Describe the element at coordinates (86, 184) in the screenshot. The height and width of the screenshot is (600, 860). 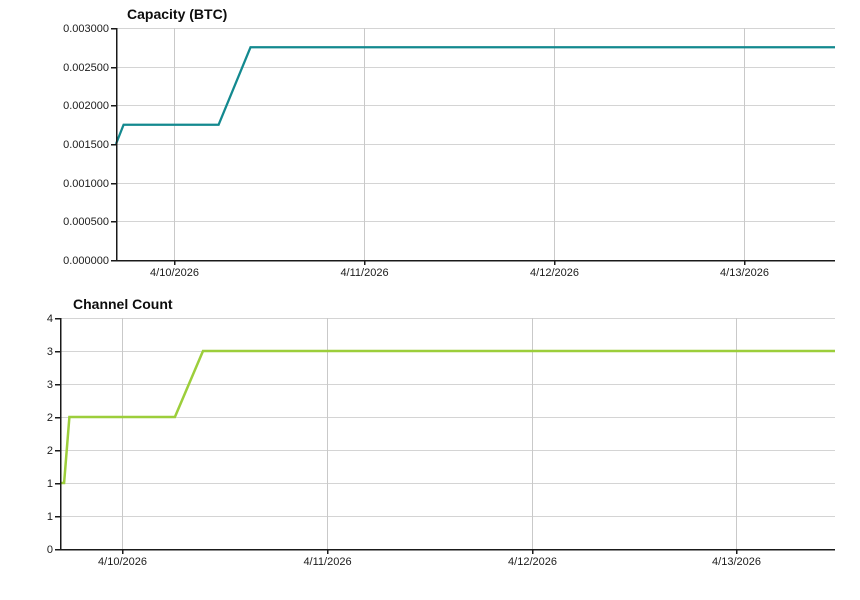
I see `y-tick-label: 0.001000` at that location.